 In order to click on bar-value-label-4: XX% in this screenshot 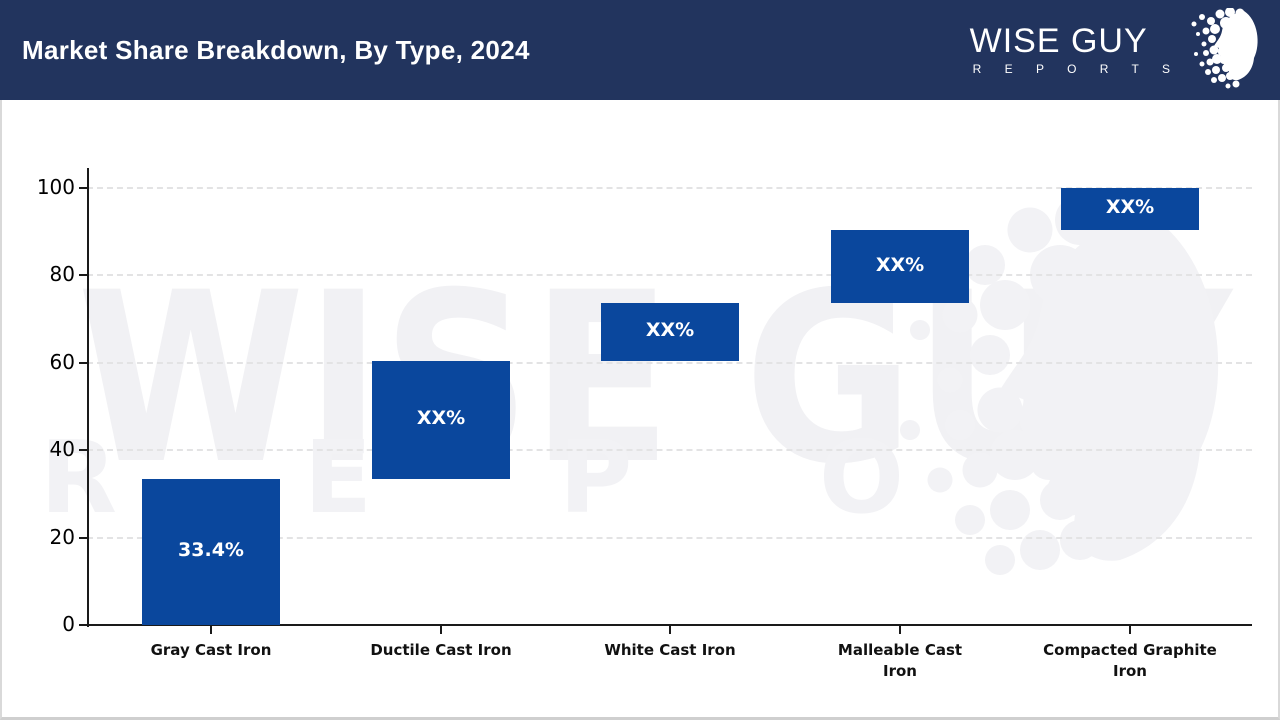, I will do `click(900, 264)`.